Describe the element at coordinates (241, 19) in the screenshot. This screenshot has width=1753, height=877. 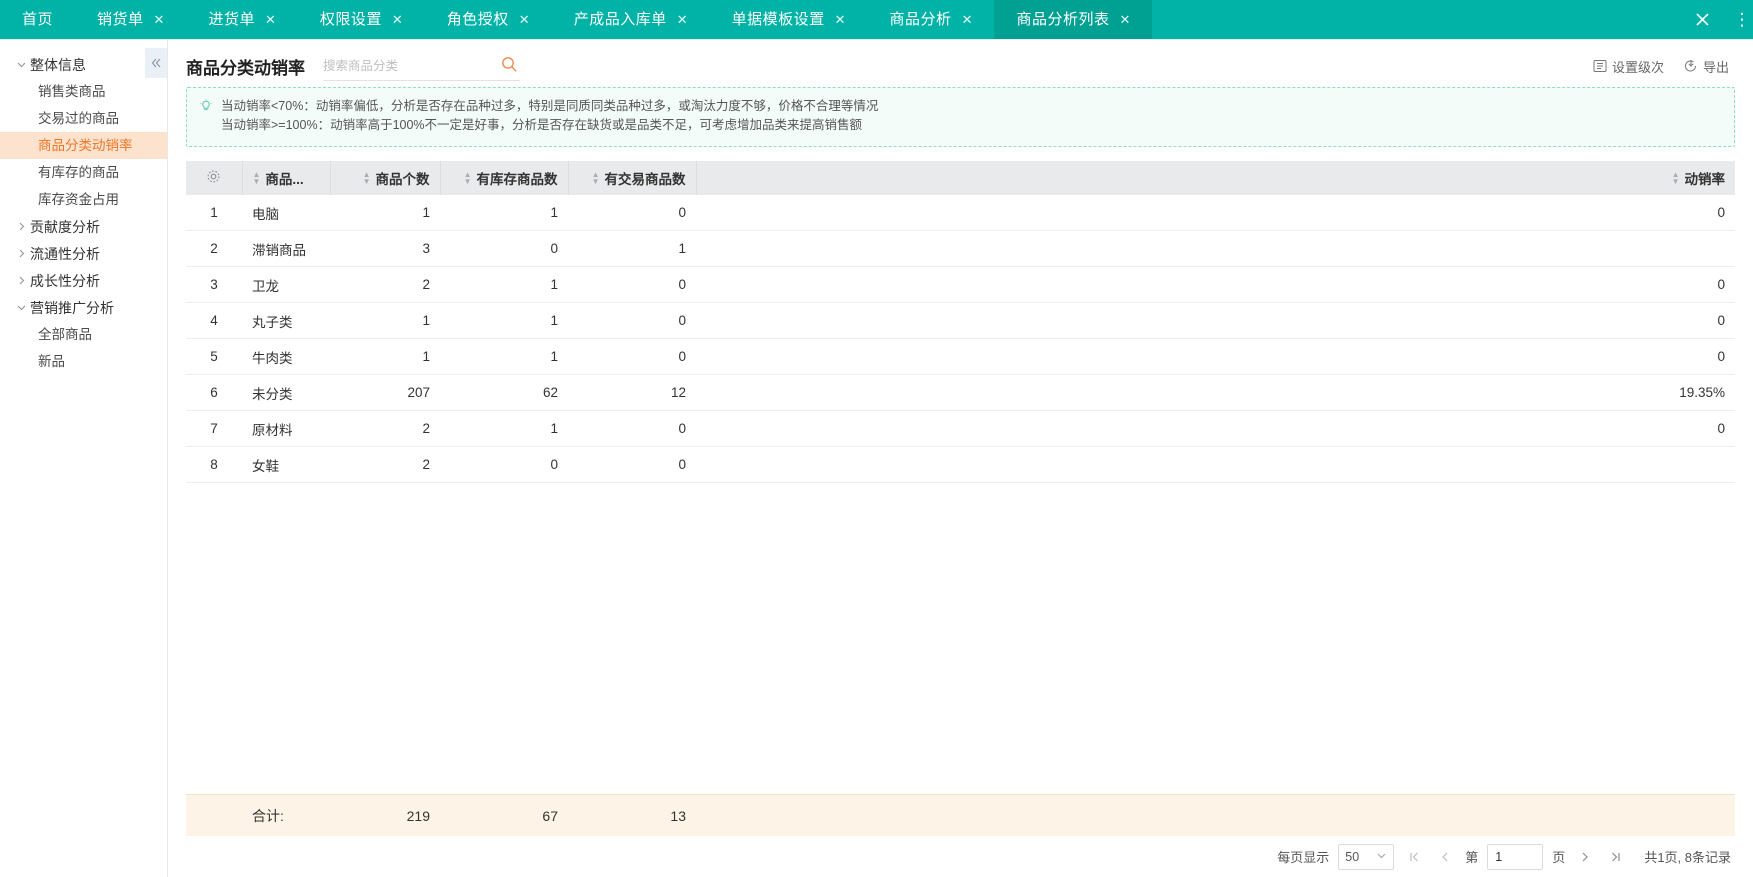
I see `tab-purchase-order: 进货单 ✕` at that location.